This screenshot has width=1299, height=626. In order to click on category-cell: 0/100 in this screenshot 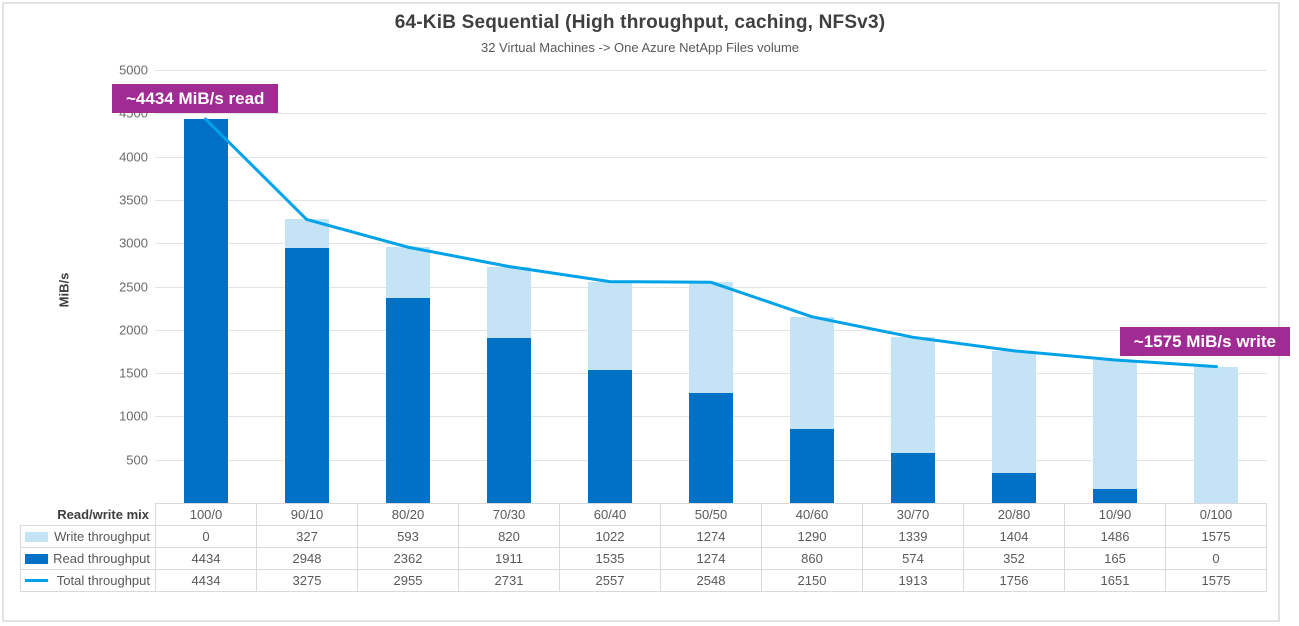, I will do `click(1216, 514)`.